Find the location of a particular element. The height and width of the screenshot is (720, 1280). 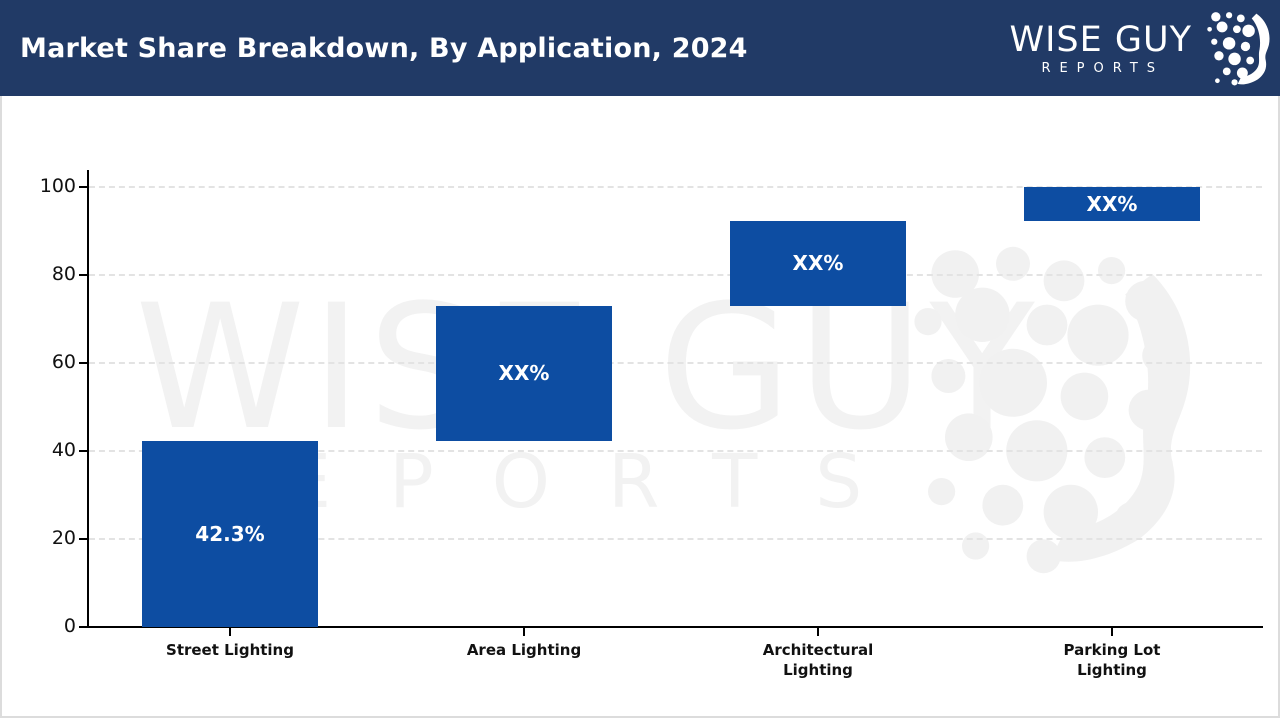

x-axis-category-label: Area Lighting is located at coordinates (524, 650).